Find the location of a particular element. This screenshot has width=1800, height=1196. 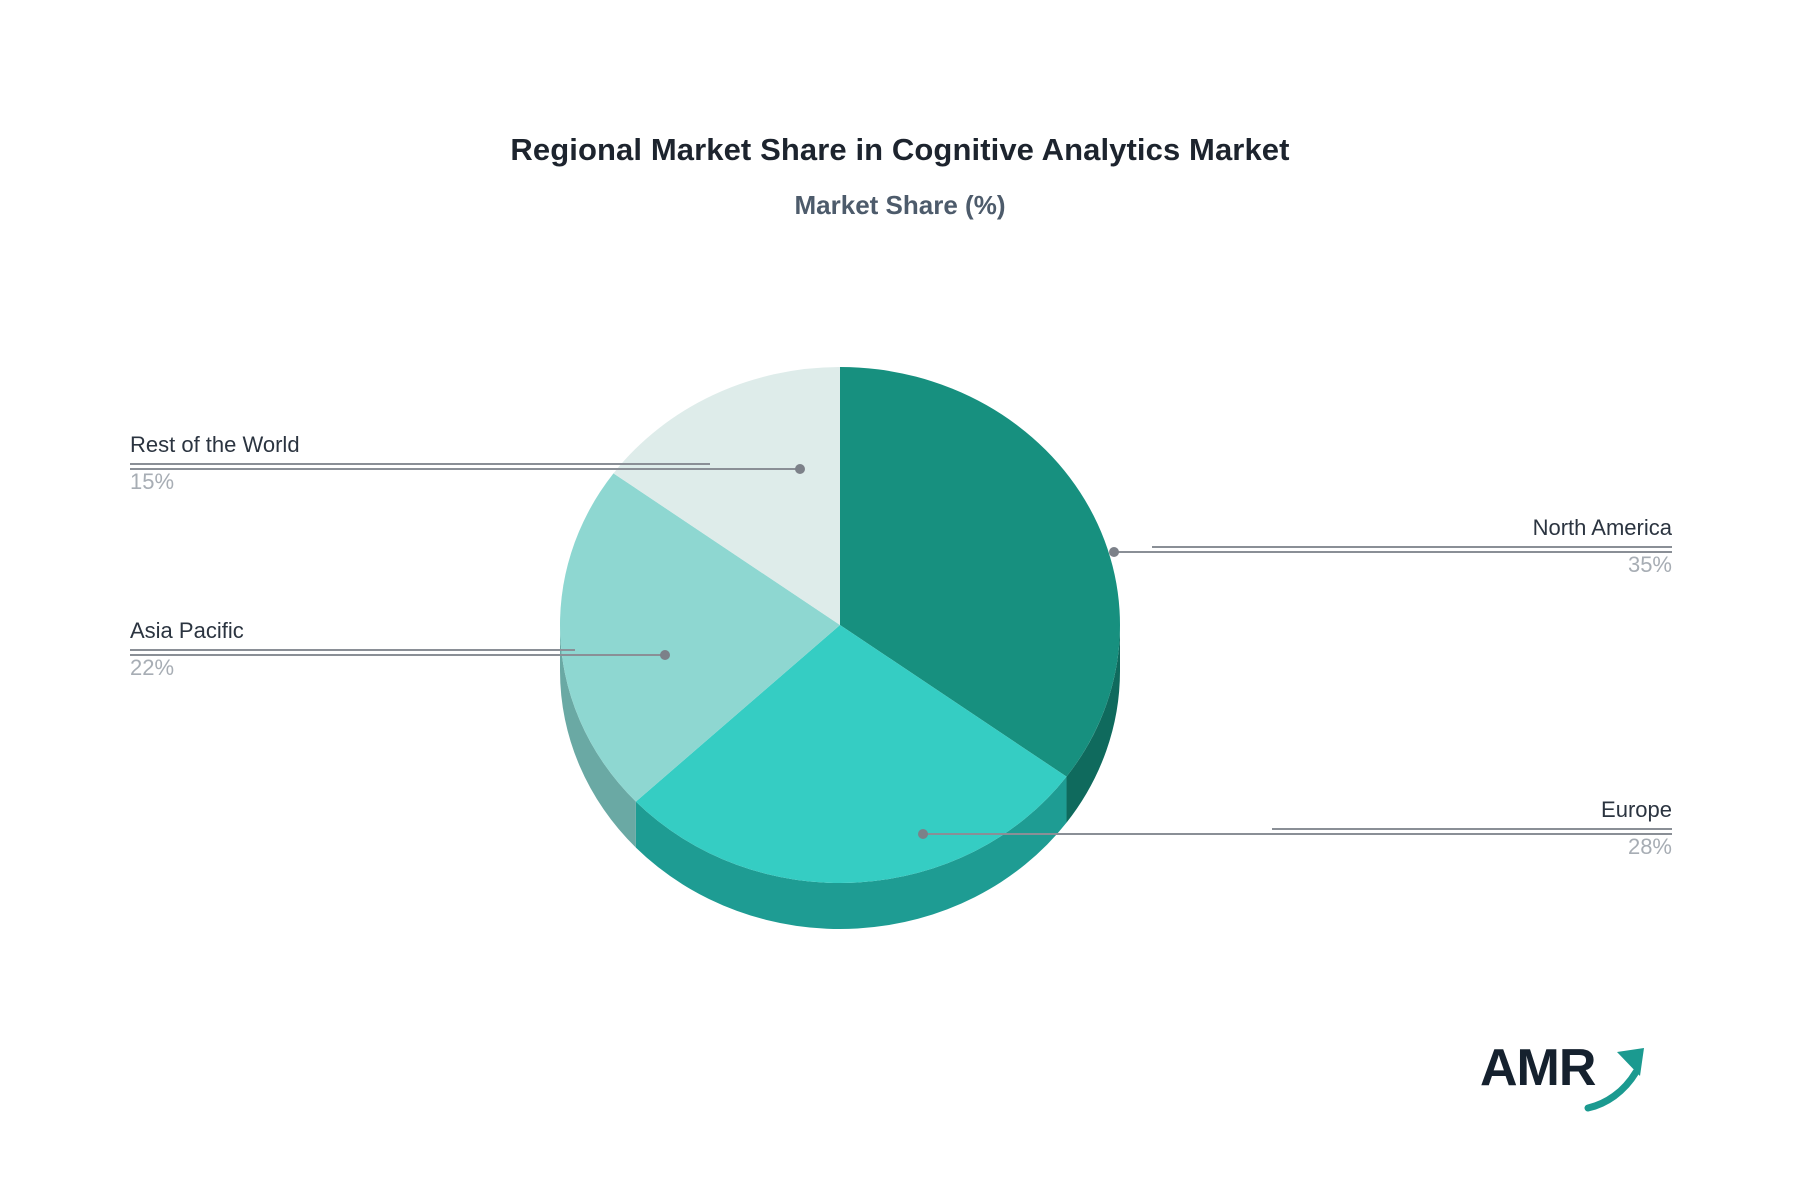

pie-slice-north-america is located at coordinates (980, 572).